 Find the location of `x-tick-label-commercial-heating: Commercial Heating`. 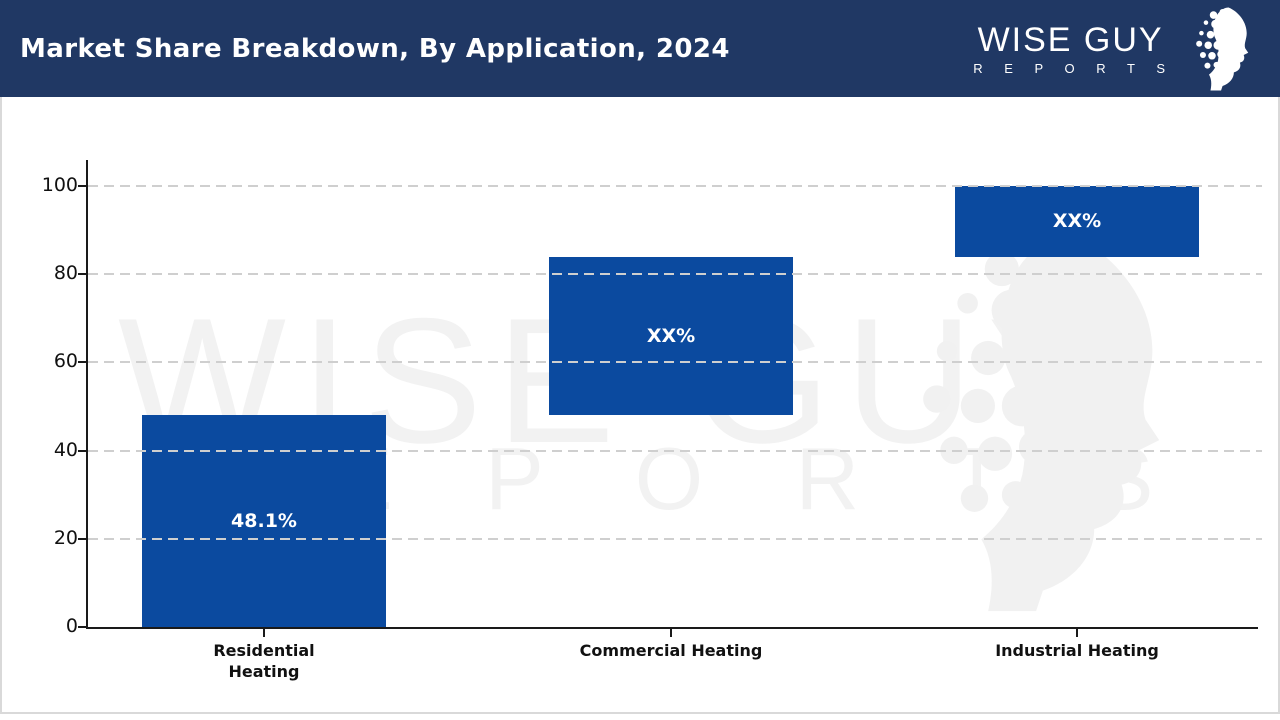

x-tick-label-commercial-heating: Commercial Heating is located at coordinates (671, 651).